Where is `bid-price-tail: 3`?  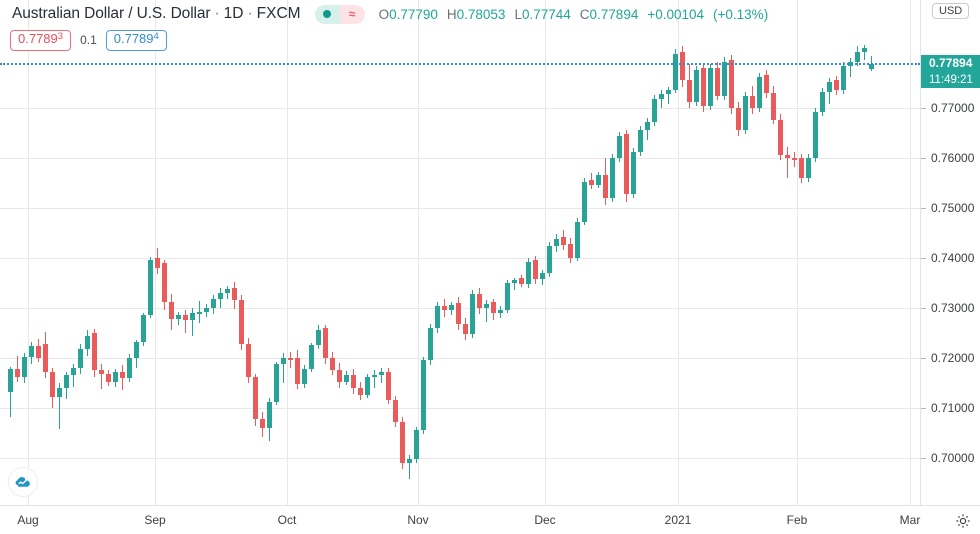 bid-price-tail: 3 is located at coordinates (60, 36).